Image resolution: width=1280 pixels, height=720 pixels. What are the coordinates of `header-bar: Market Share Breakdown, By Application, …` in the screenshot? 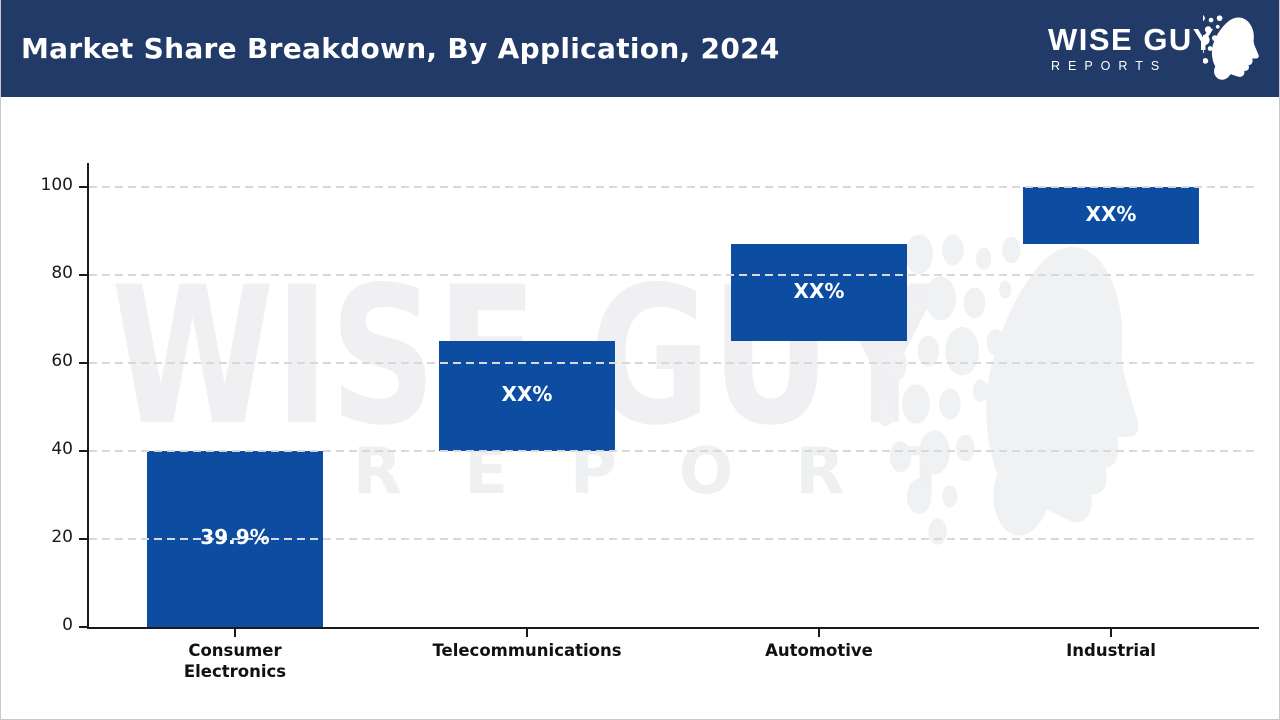 It's located at (640, 48).